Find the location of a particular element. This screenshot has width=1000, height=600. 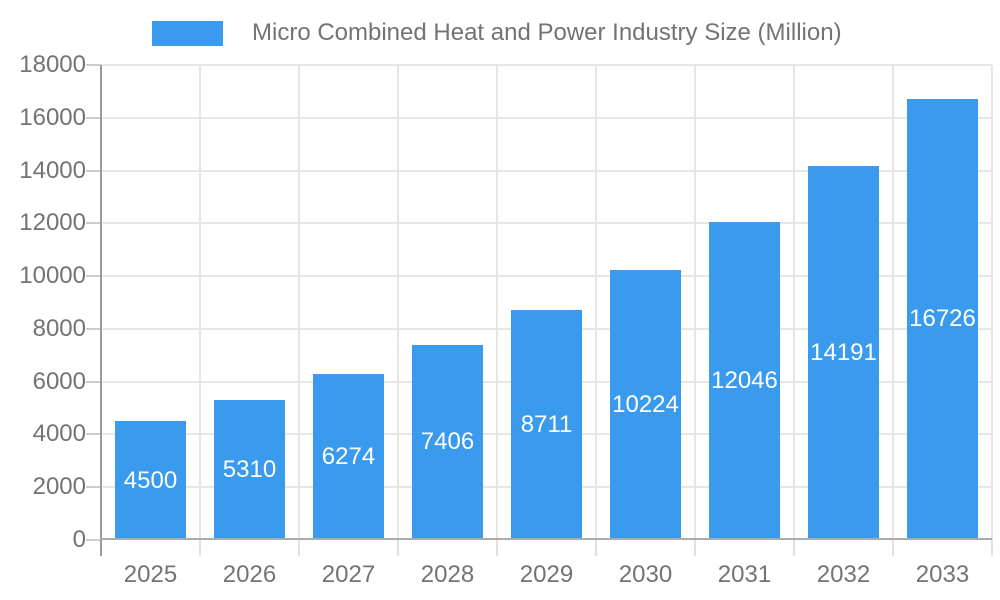

bar-value-label: 5310 is located at coordinates (249, 469).